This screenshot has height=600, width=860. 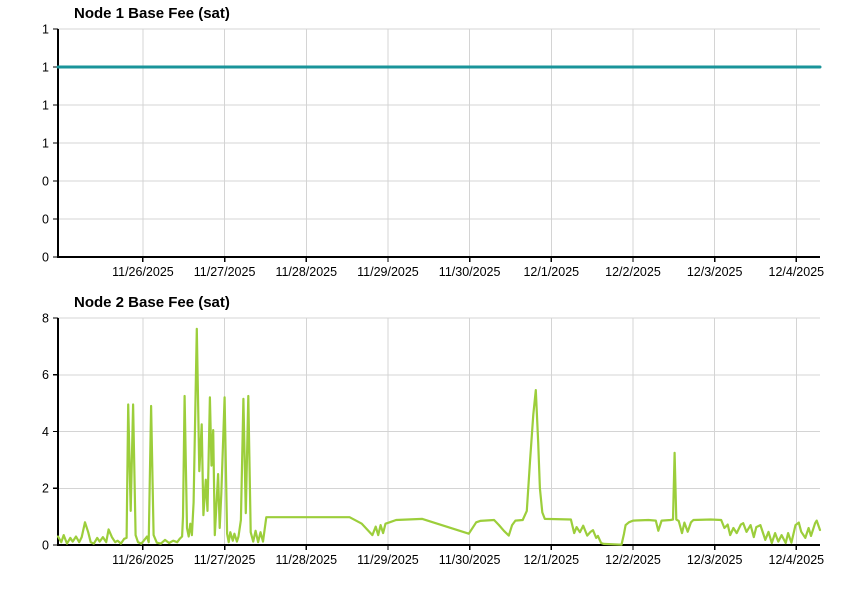 What do you see at coordinates (45, 489) in the screenshot?
I see `y-tick-label: 2` at bounding box center [45, 489].